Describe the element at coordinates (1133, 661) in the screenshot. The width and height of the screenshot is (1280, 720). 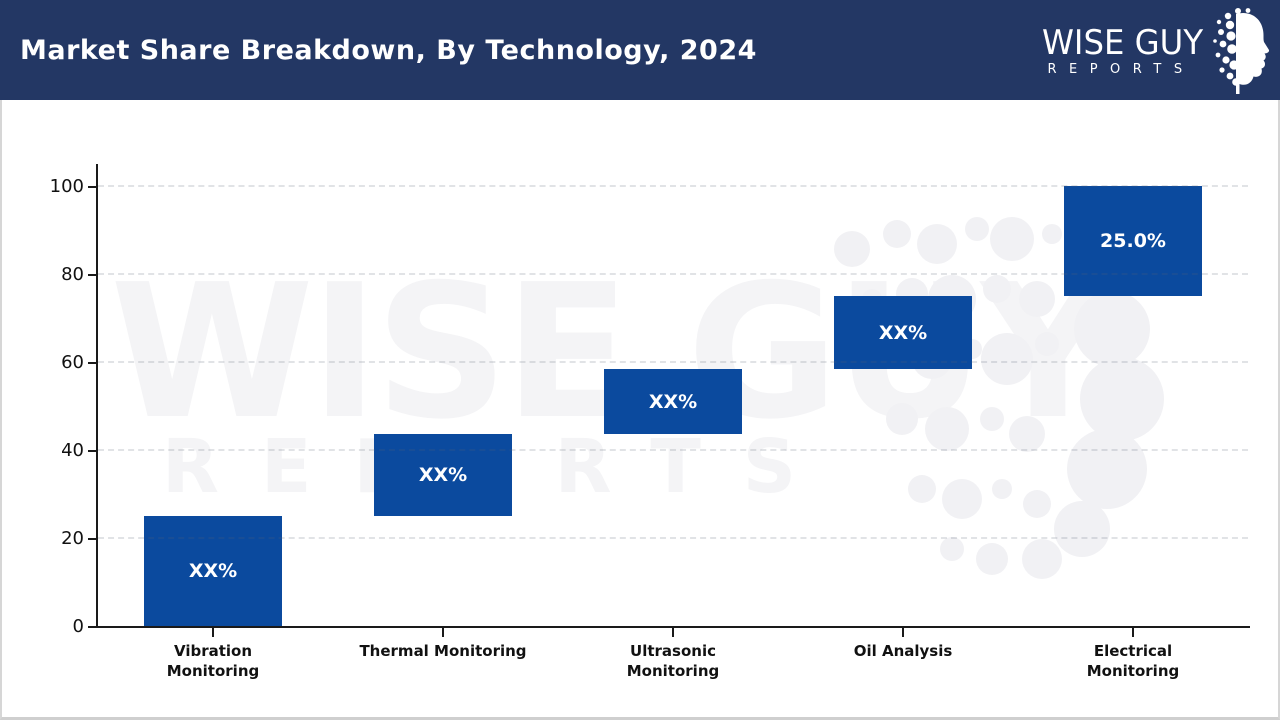
I see `x-axis-category-label: Electrical Monitoring` at that location.